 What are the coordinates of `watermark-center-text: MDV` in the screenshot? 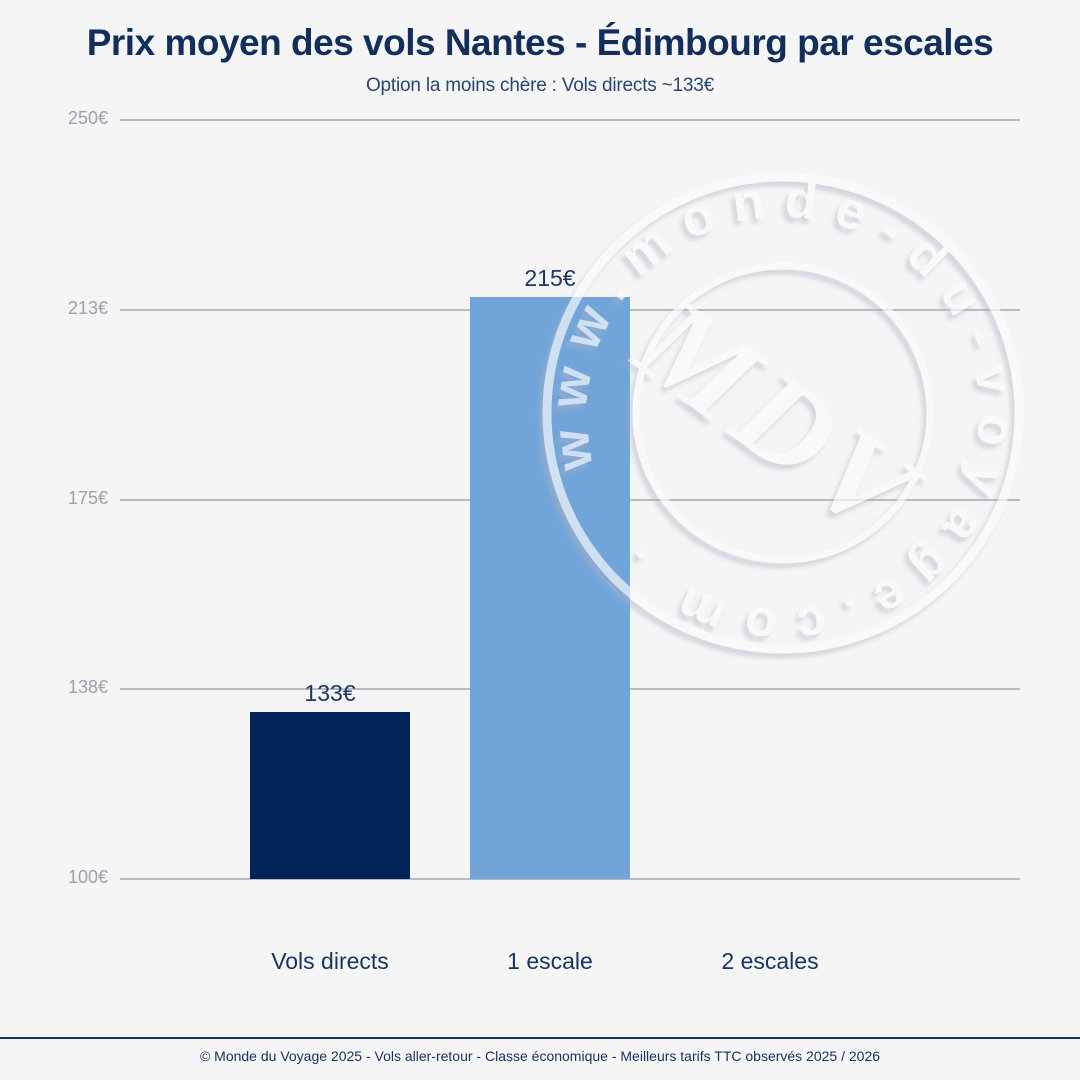 It's located at (777, 418).